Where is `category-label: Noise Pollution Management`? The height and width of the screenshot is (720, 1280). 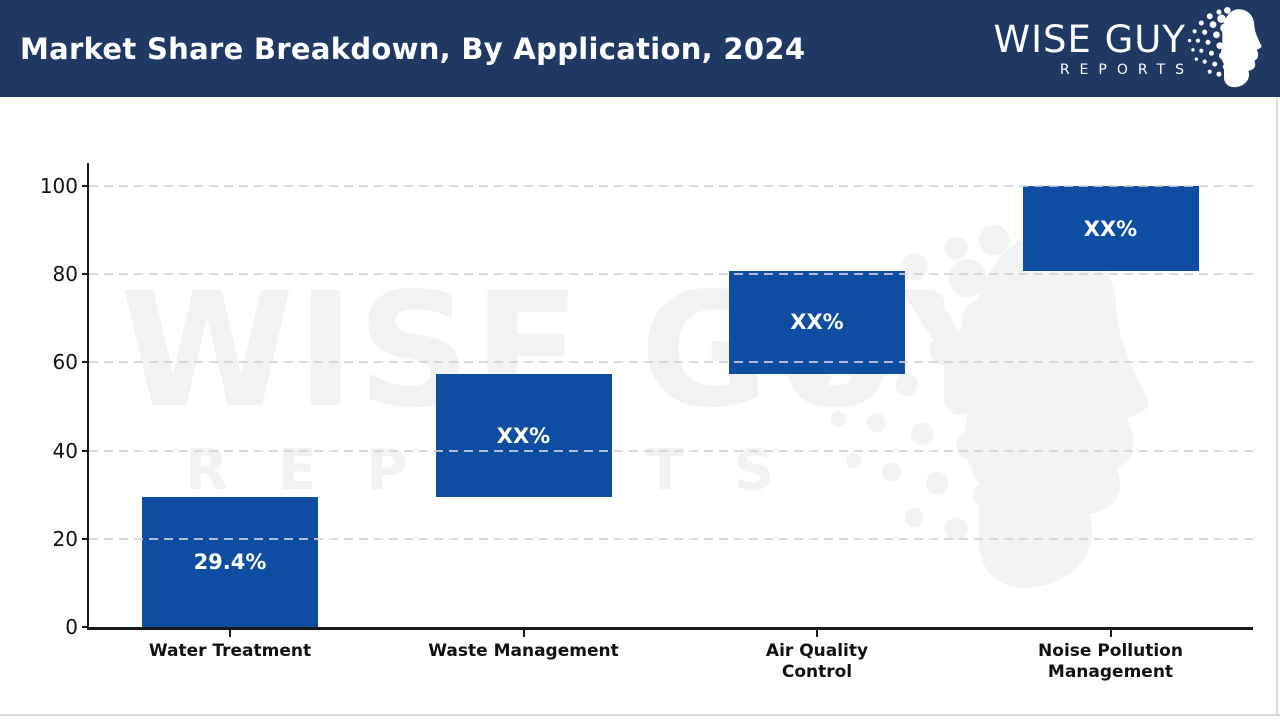
category-label: Noise Pollution Management is located at coordinates (1111, 662).